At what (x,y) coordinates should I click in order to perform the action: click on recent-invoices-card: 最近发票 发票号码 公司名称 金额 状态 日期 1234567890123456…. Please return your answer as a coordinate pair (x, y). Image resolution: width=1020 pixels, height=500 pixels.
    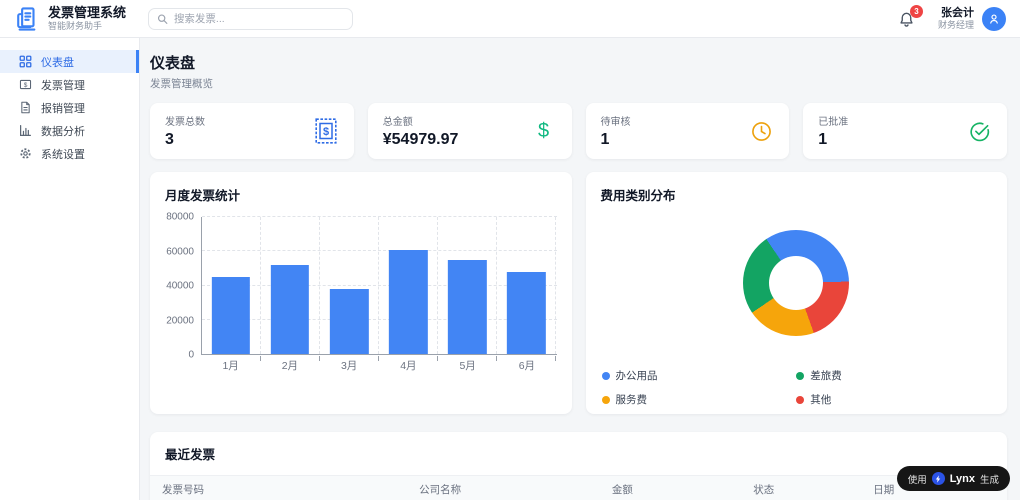
    Looking at the image, I should click on (578, 466).